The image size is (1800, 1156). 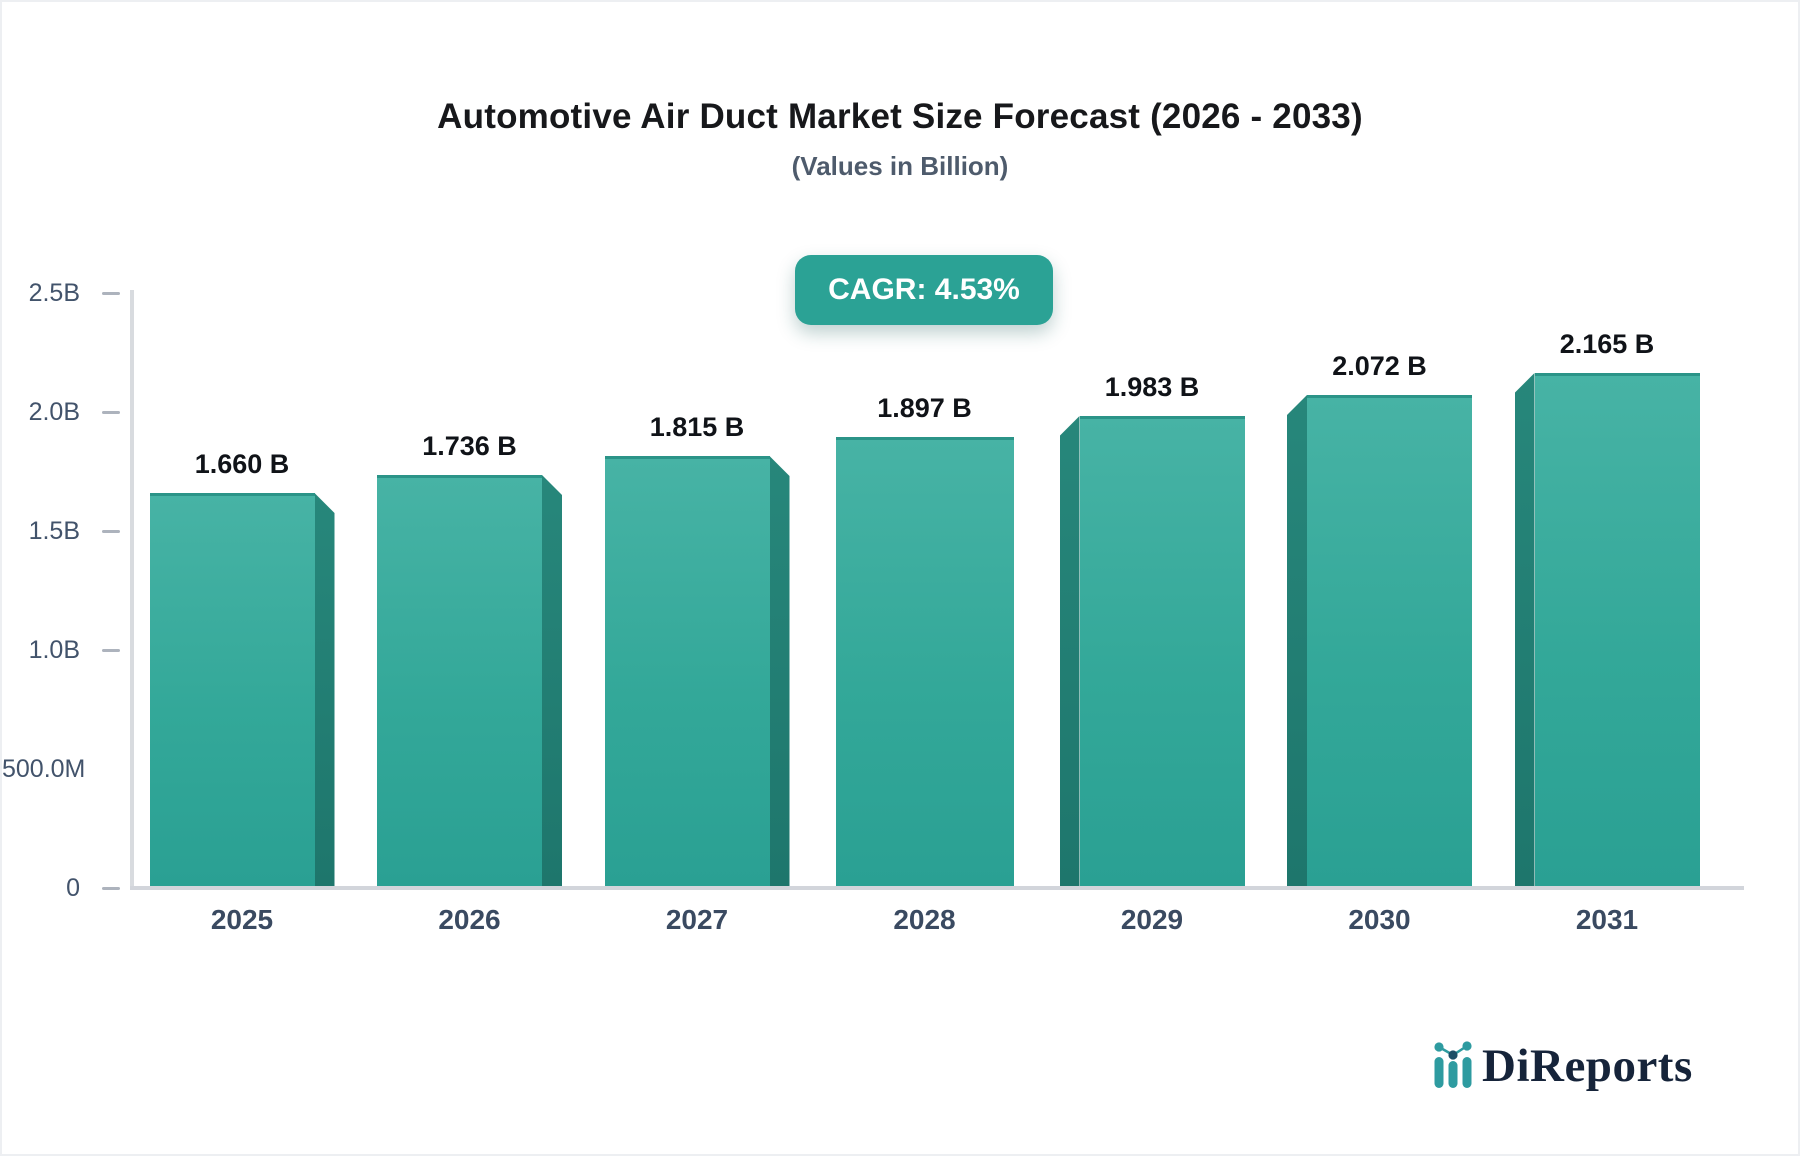 I want to click on x-axis-label-2031: 2031, so click(x=1607, y=919).